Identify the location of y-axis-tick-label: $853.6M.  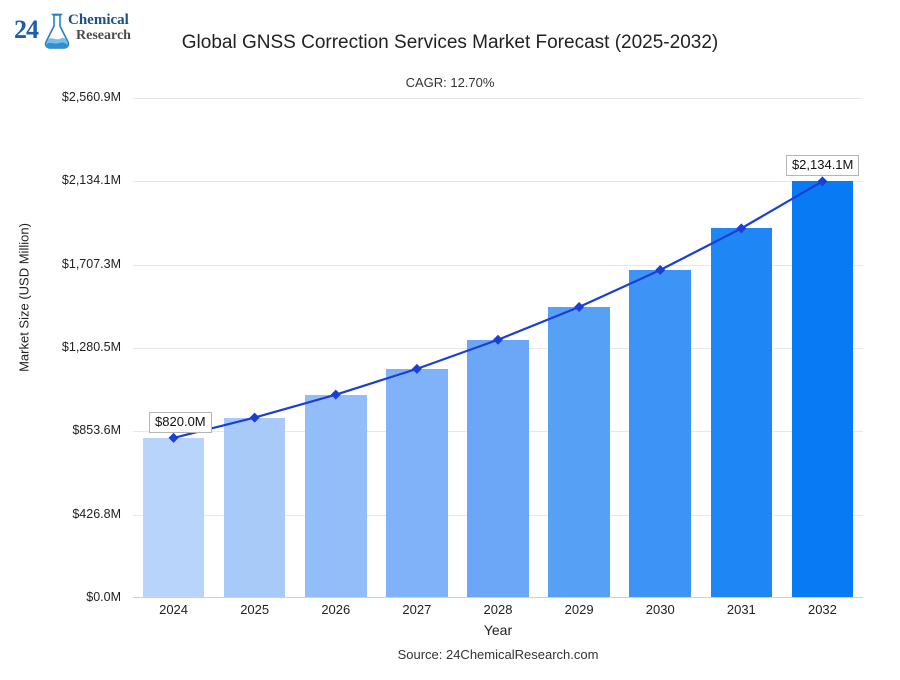
(96, 430).